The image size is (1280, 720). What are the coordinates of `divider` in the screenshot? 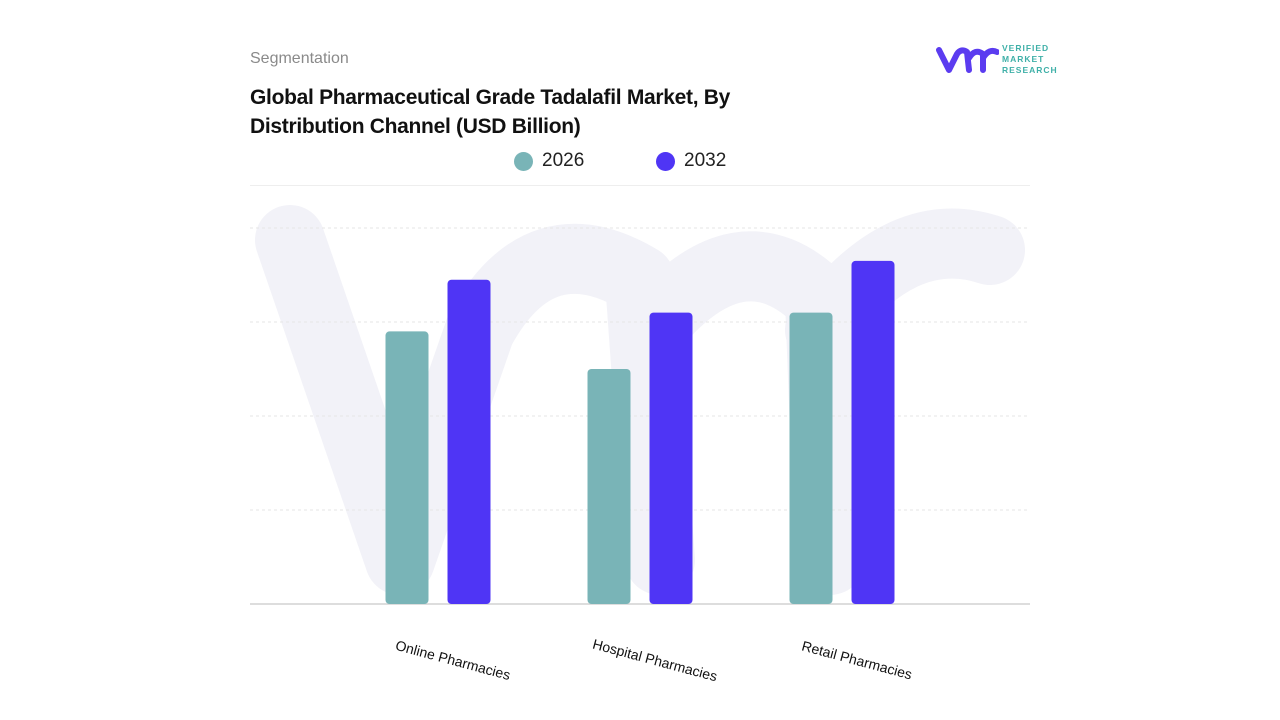 It's located at (640, 185).